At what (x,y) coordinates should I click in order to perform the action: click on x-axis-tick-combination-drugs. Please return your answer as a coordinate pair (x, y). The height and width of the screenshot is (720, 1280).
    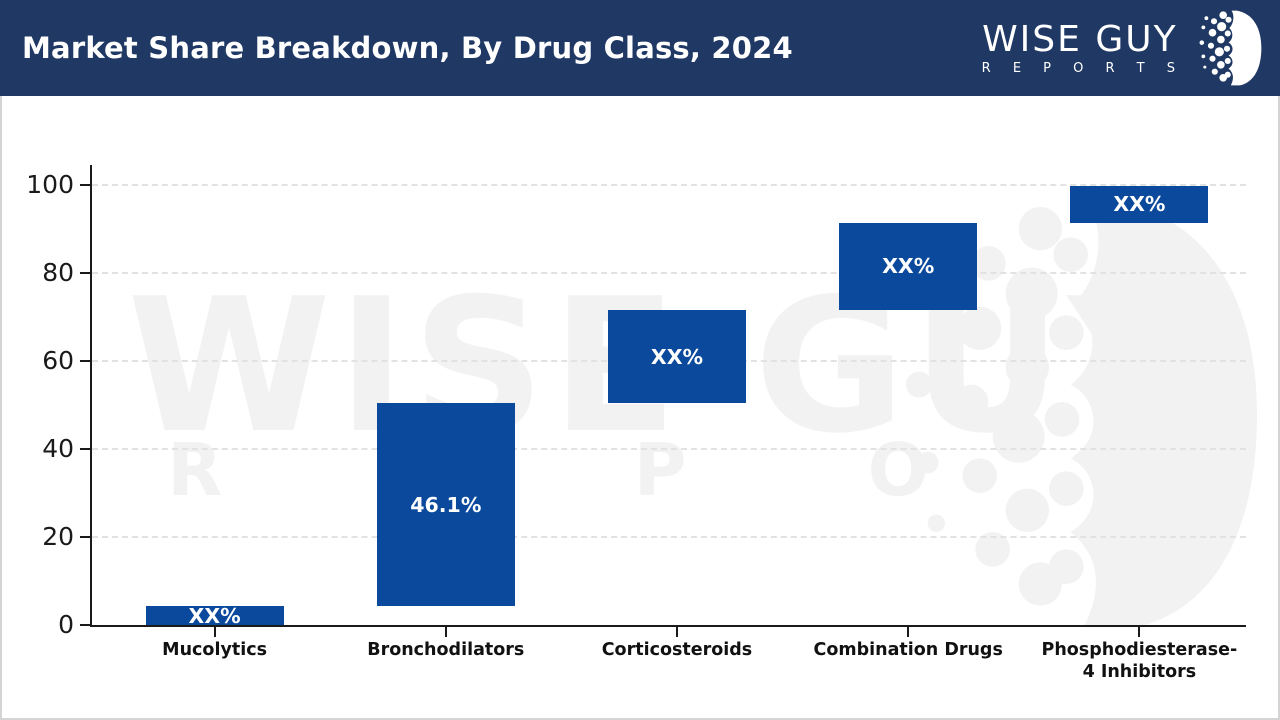
    Looking at the image, I should click on (908, 632).